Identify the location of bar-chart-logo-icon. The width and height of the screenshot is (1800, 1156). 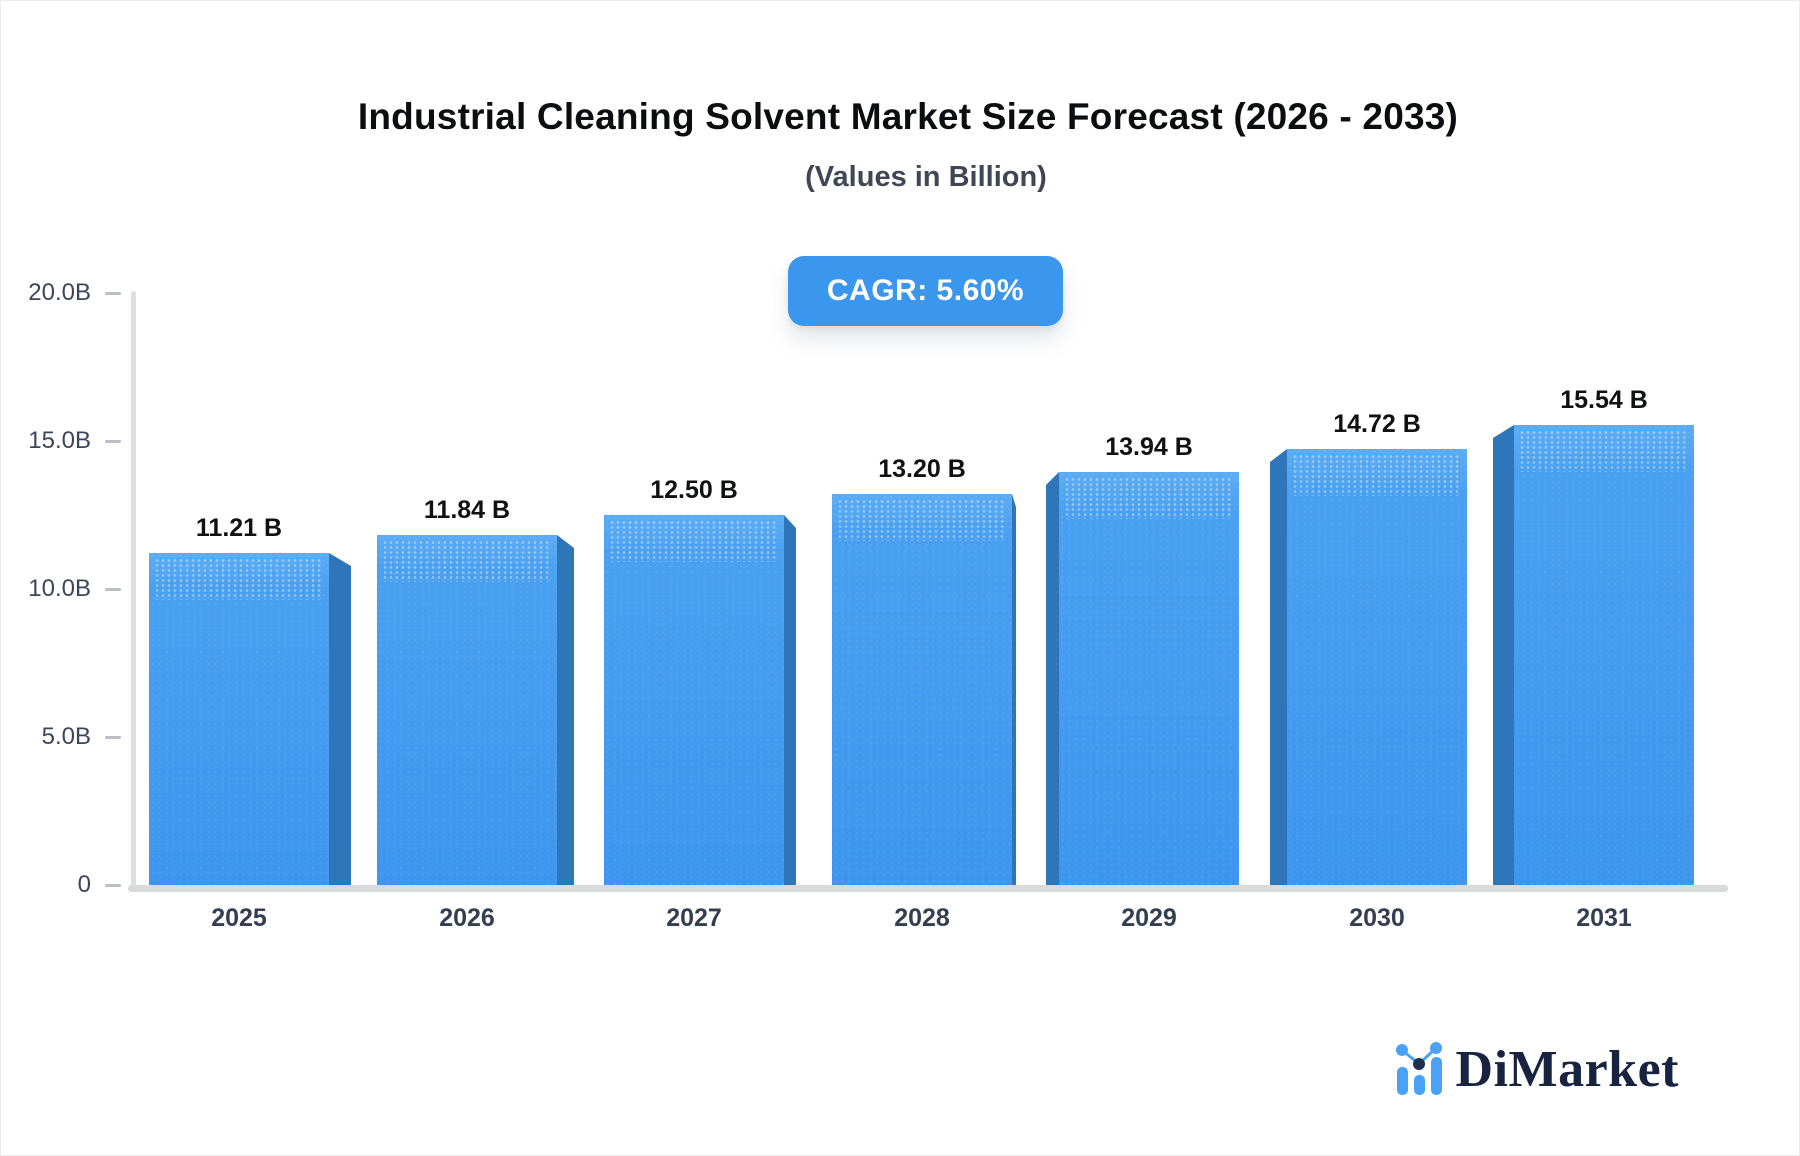
(1418, 1068).